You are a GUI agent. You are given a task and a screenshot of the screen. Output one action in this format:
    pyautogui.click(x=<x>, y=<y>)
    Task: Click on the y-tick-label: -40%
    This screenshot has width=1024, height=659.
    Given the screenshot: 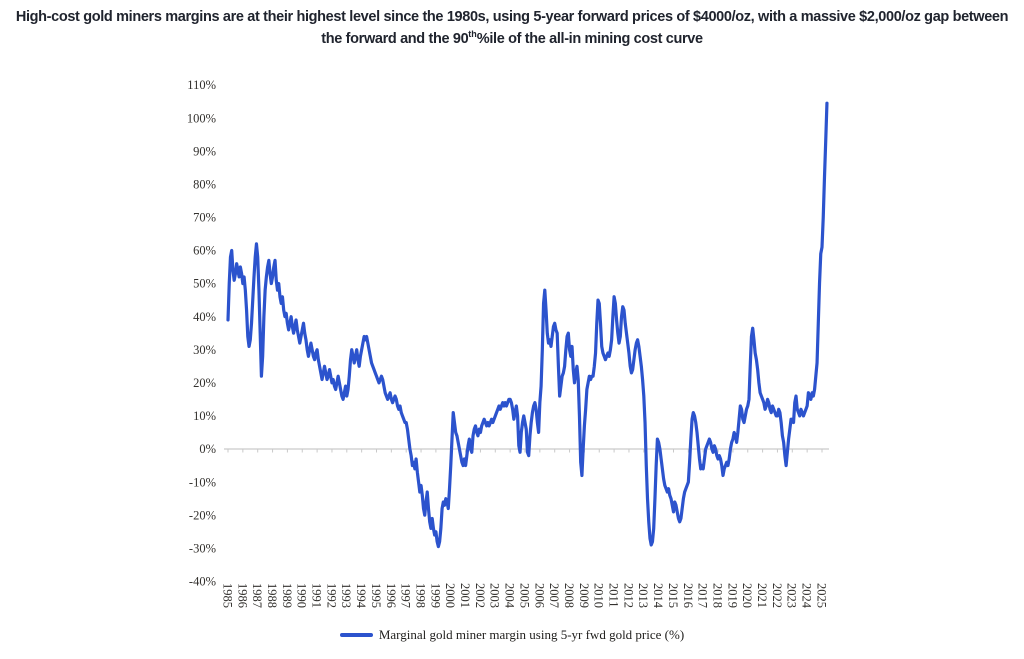 What is the action you would take?
    pyautogui.click(x=202, y=582)
    